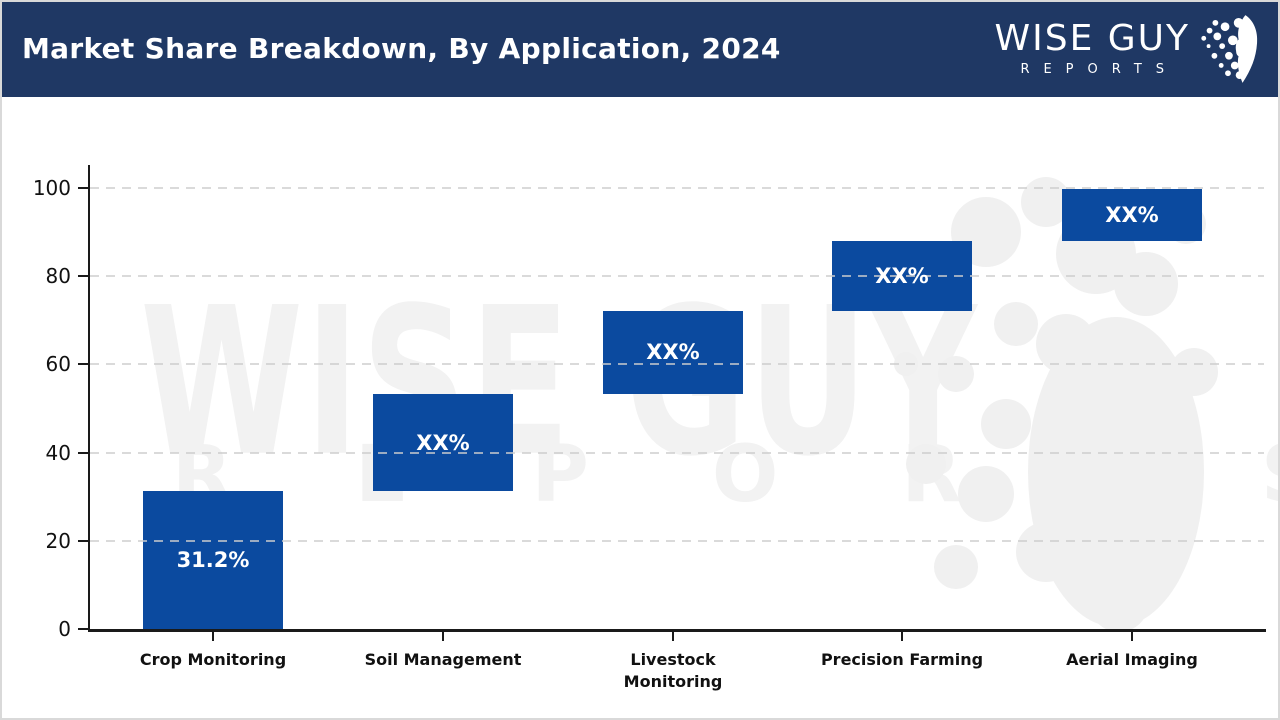  What do you see at coordinates (64, 629) in the screenshot?
I see `y-tick-label: 0` at bounding box center [64, 629].